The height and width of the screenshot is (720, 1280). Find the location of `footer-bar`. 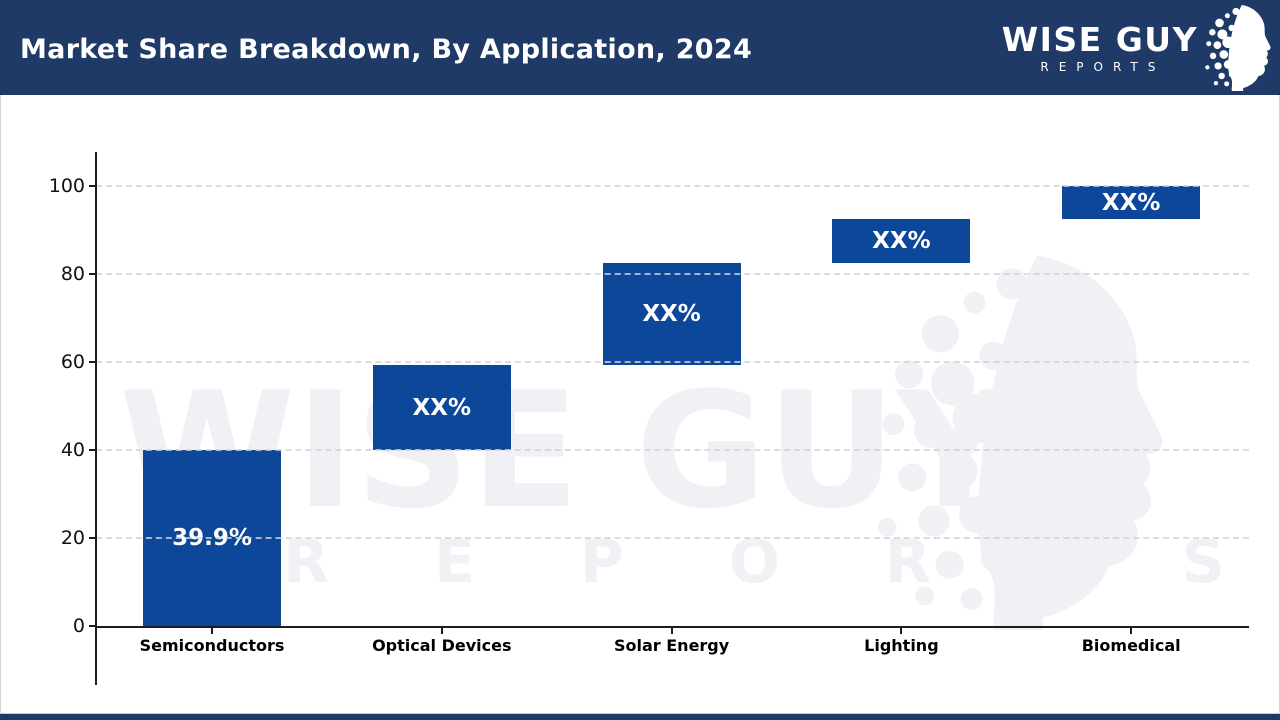

footer-bar is located at coordinates (640, 717).